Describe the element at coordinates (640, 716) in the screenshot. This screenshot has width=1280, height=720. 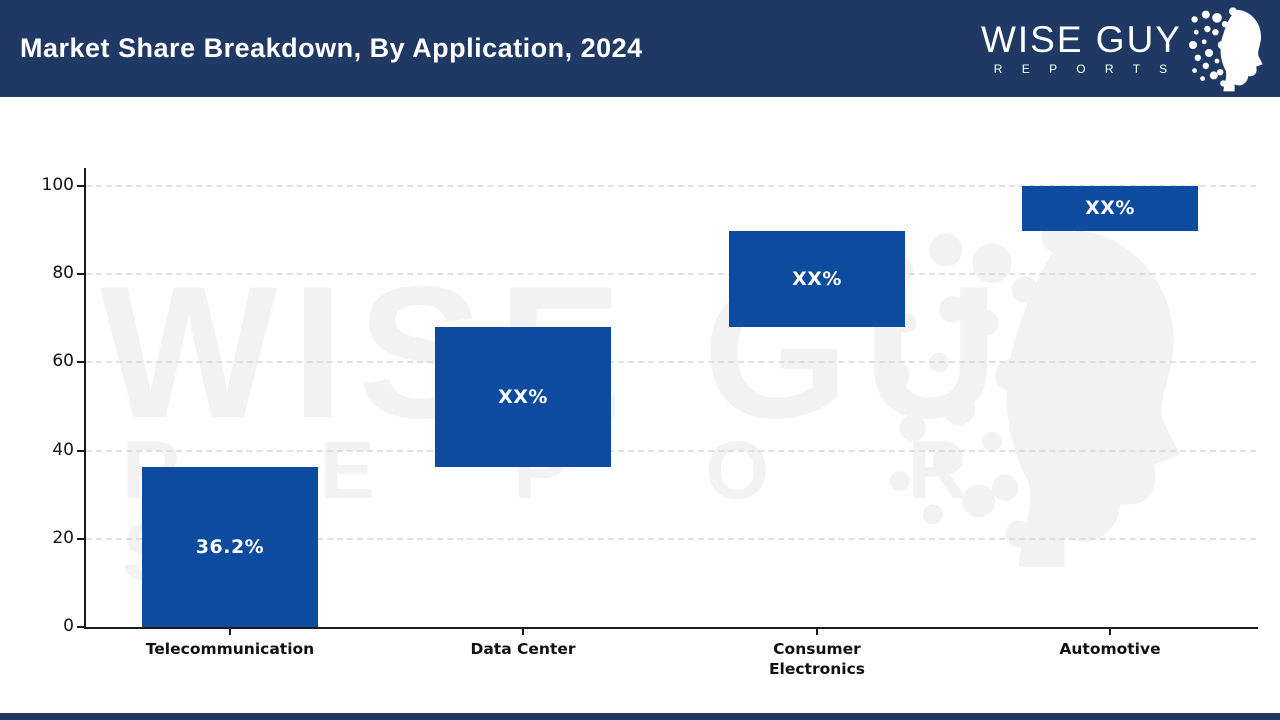
I see `footer-bar` at that location.